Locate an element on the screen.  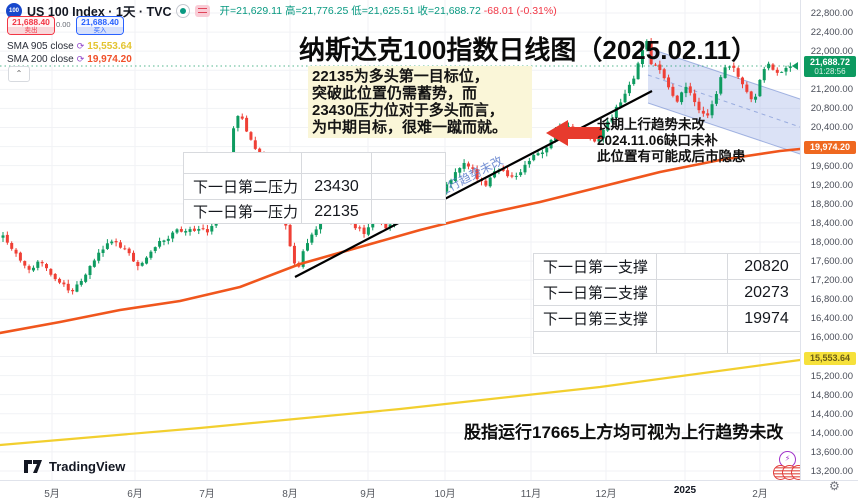
time-axis-label: 7月 is located at coordinates (207, 494).